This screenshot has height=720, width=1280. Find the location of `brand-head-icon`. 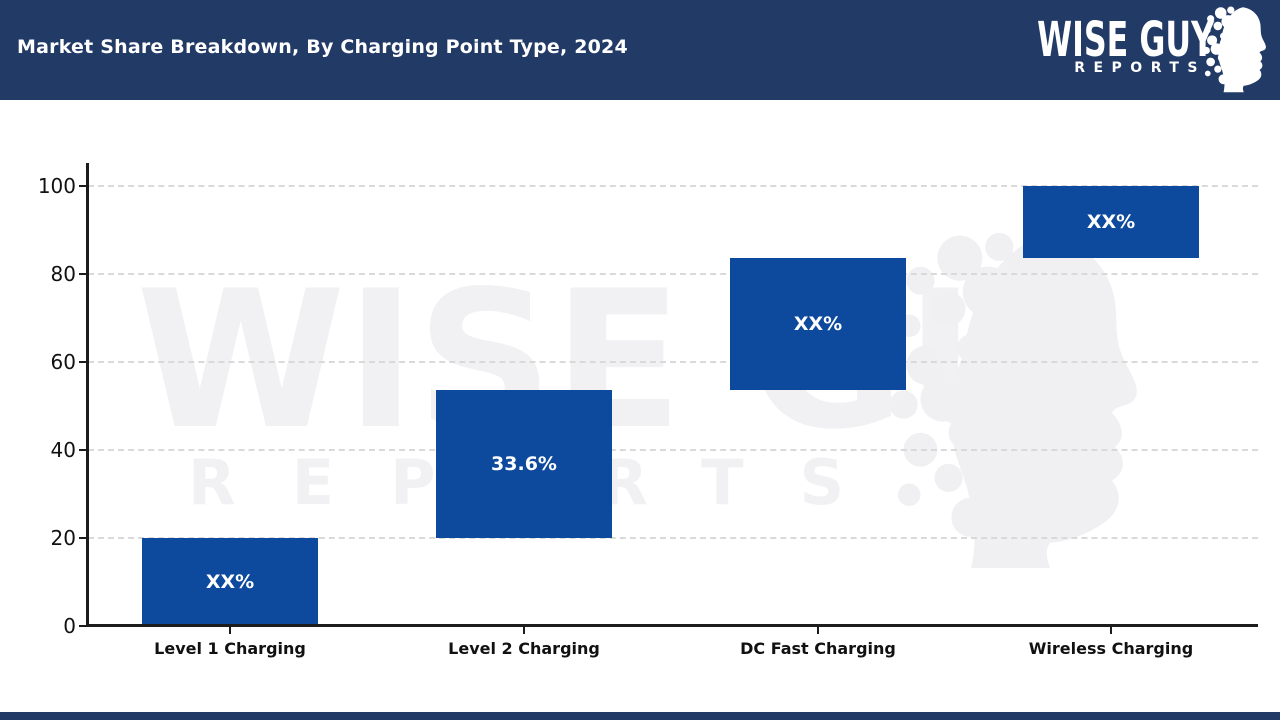

brand-head-icon is located at coordinates (1234, 49).